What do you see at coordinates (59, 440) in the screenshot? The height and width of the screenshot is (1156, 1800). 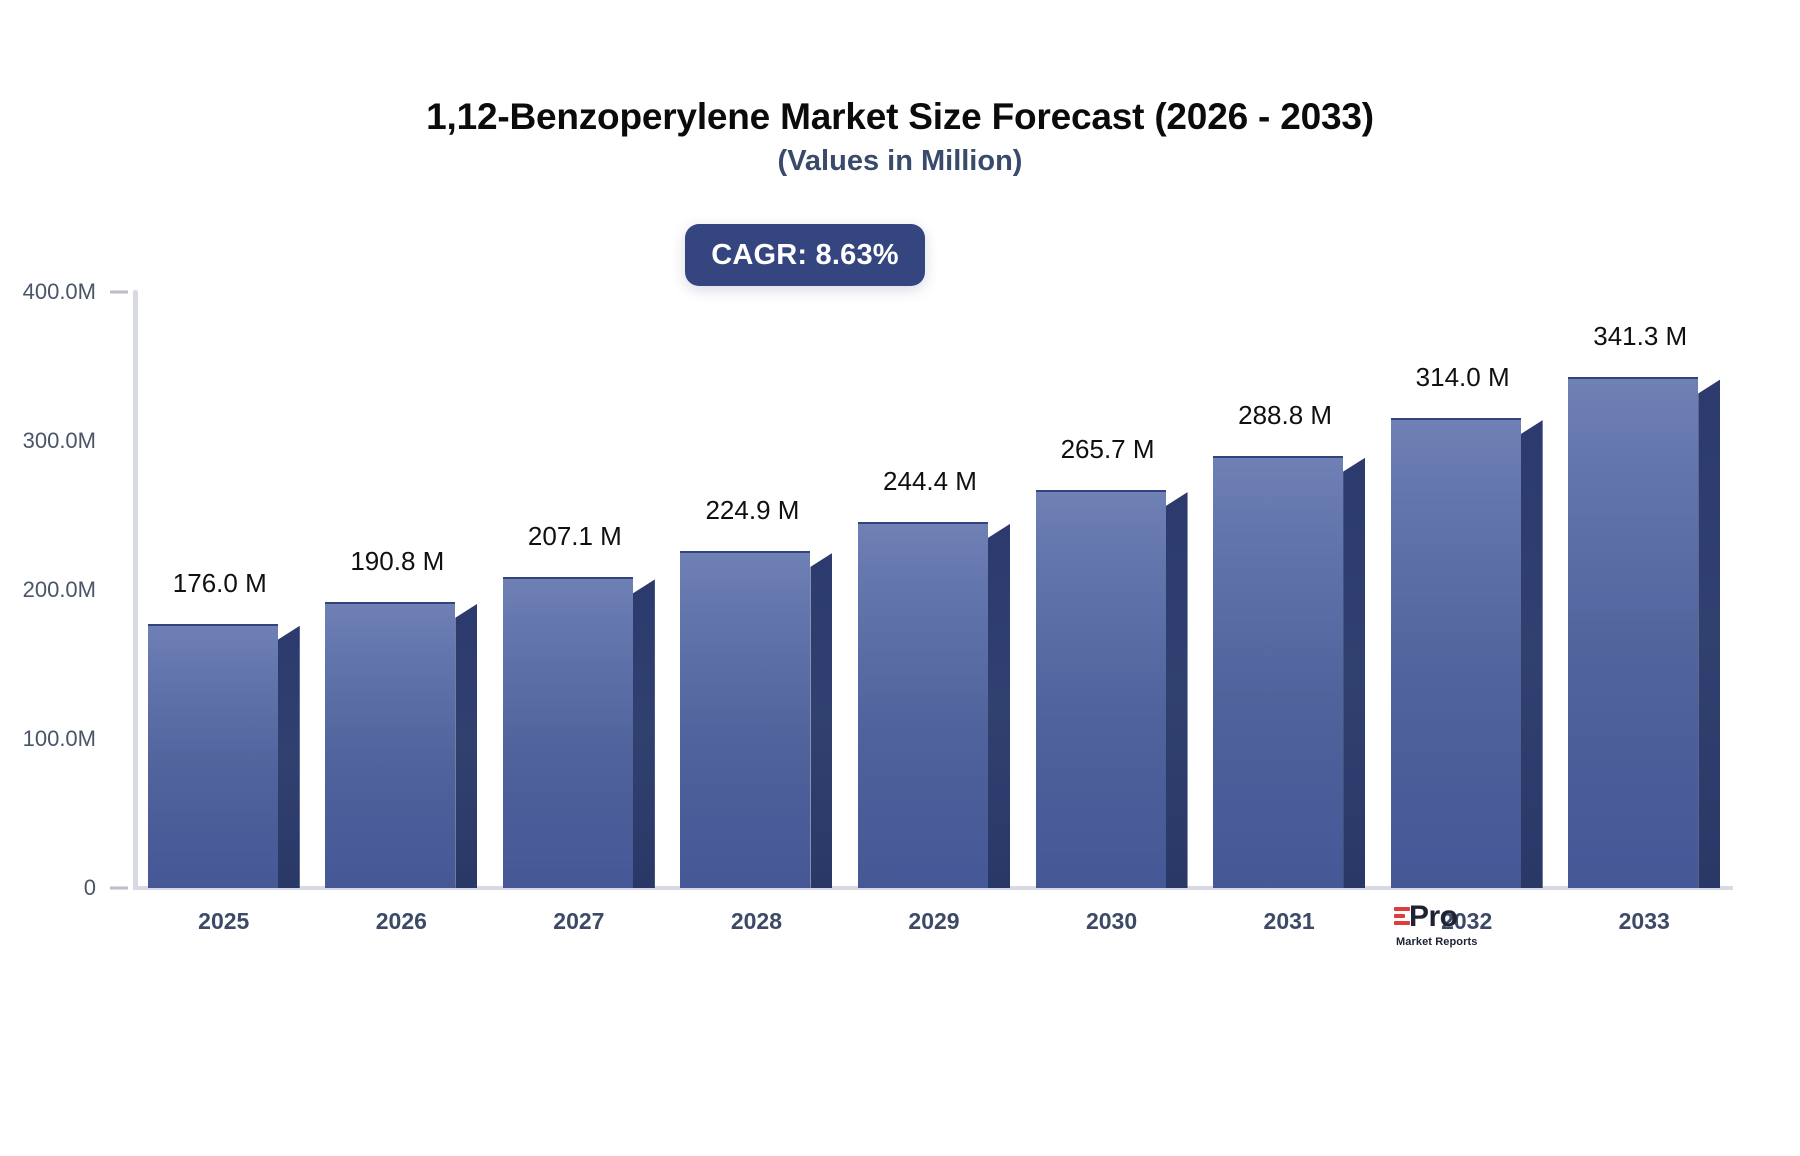 I see `y-axis-tick-label: 300.0M` at bounding box center [59, 440].